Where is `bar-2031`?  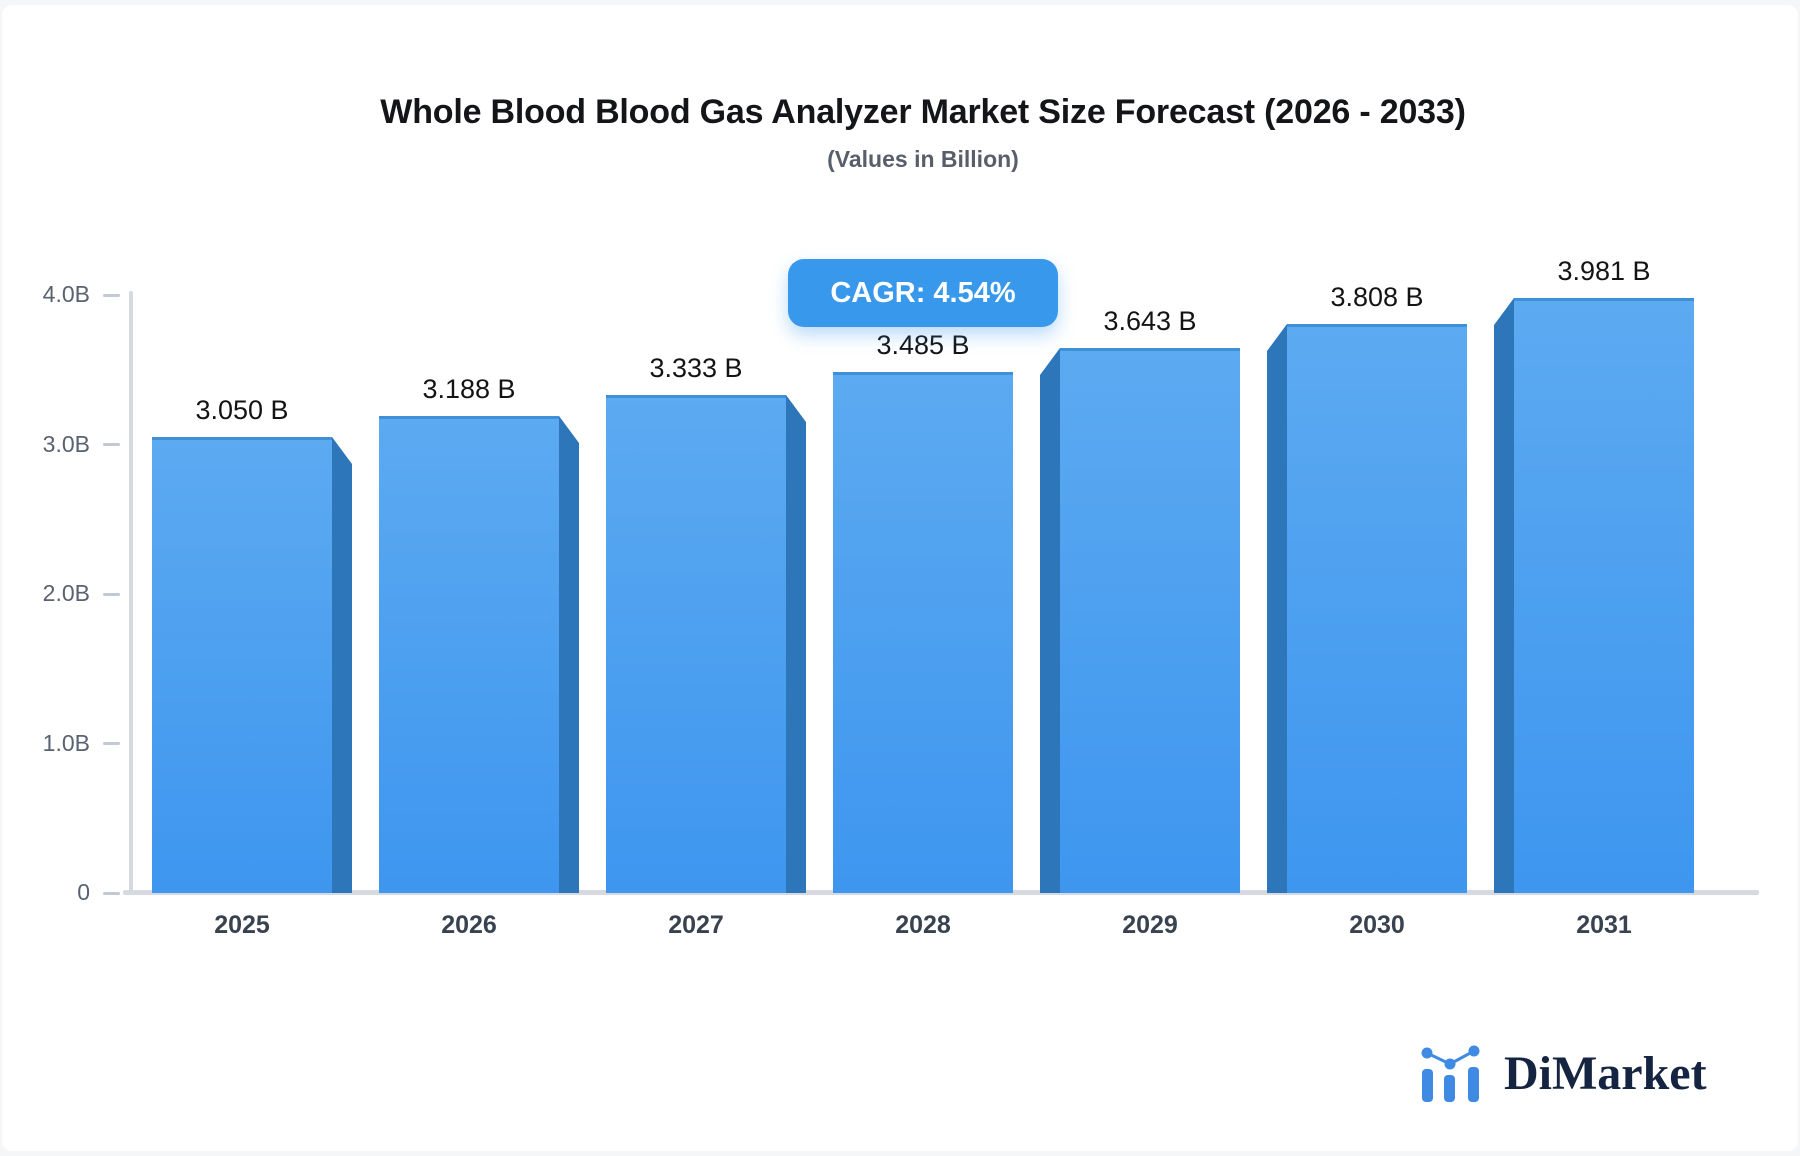
bar-2031 is located at coordinates (1594, 595).